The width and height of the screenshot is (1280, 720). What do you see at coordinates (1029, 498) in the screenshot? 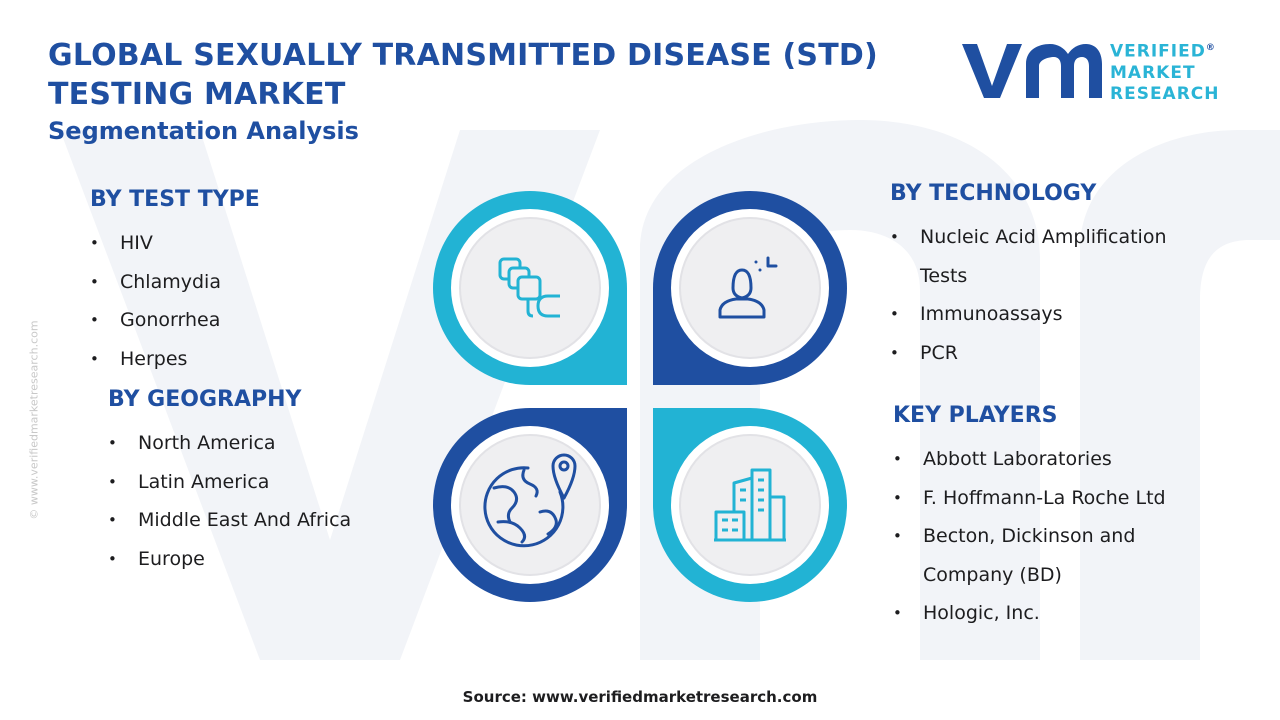
I see `list-item: F. Hoffmann-La Roche Ltd` at bounding box center [1029, 498].